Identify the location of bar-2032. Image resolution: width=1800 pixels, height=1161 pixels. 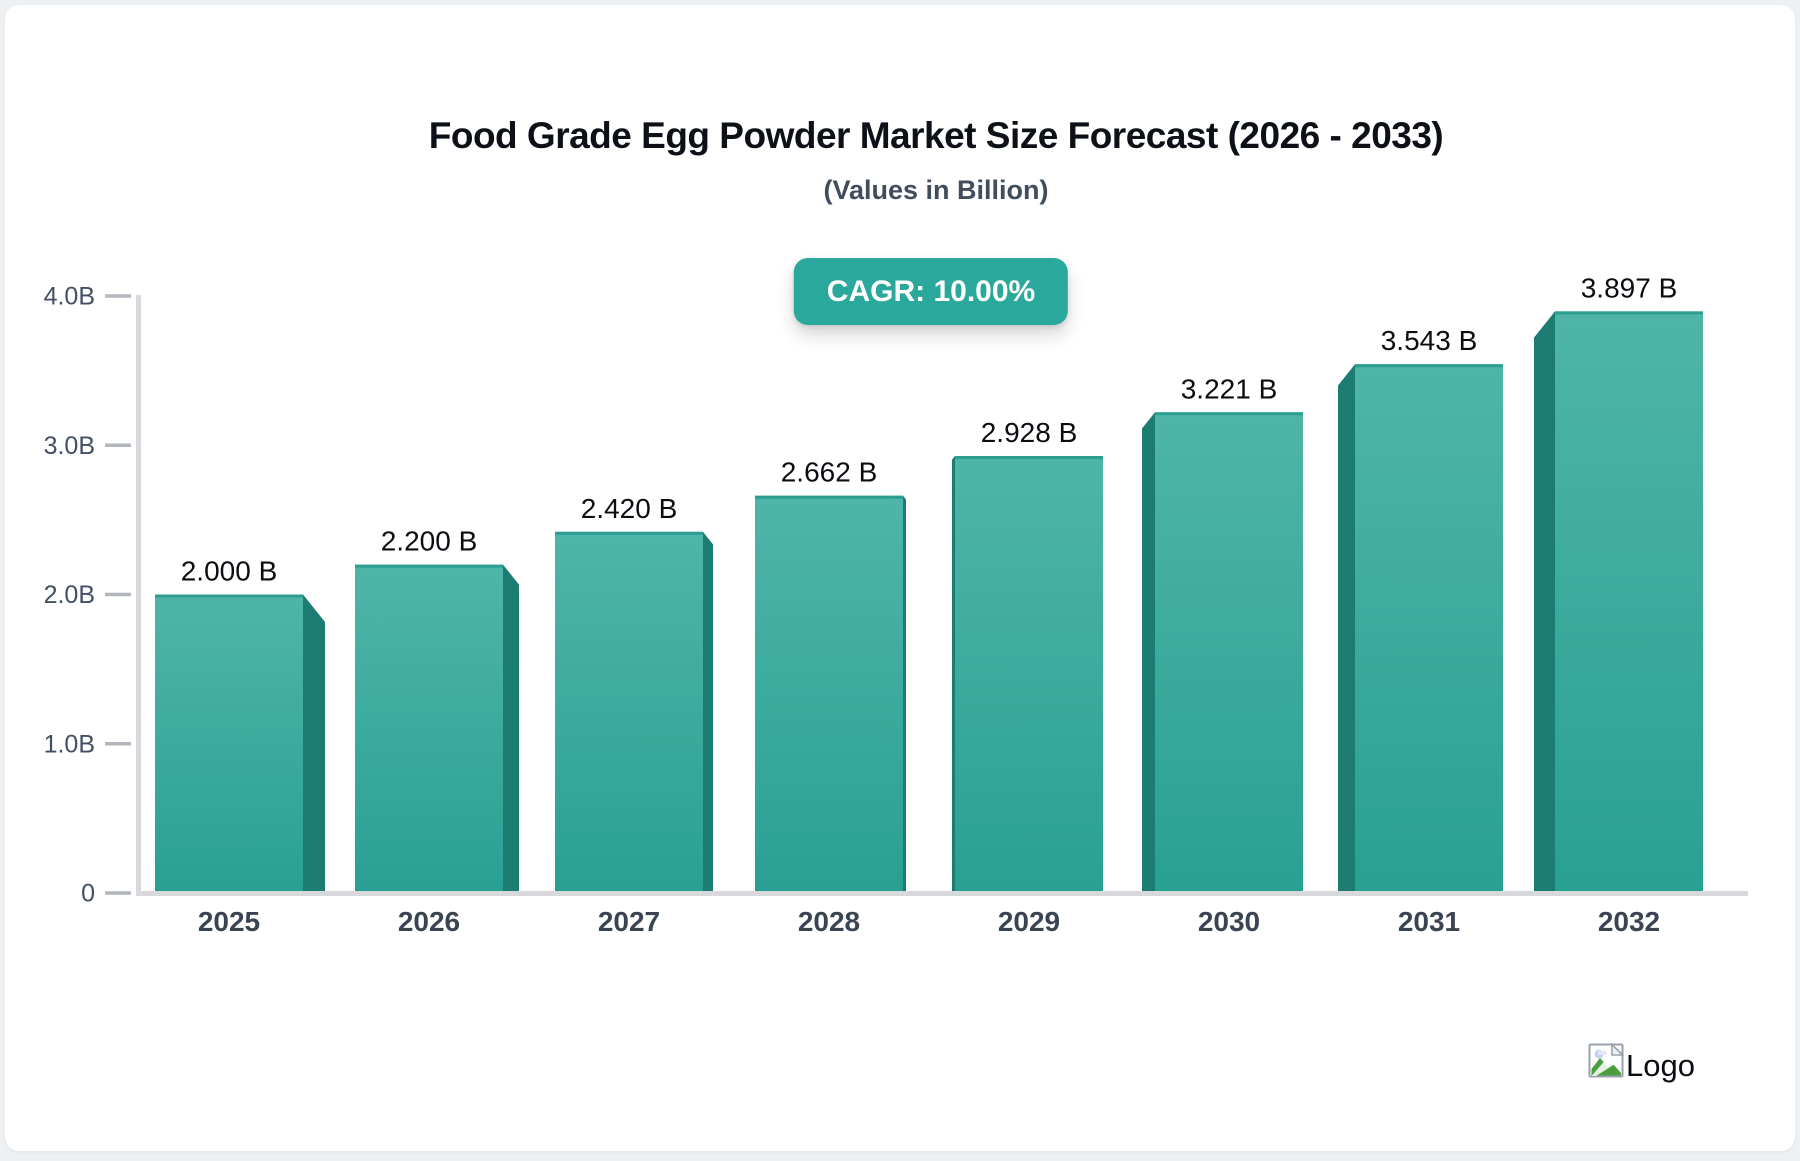
(1618, 601).